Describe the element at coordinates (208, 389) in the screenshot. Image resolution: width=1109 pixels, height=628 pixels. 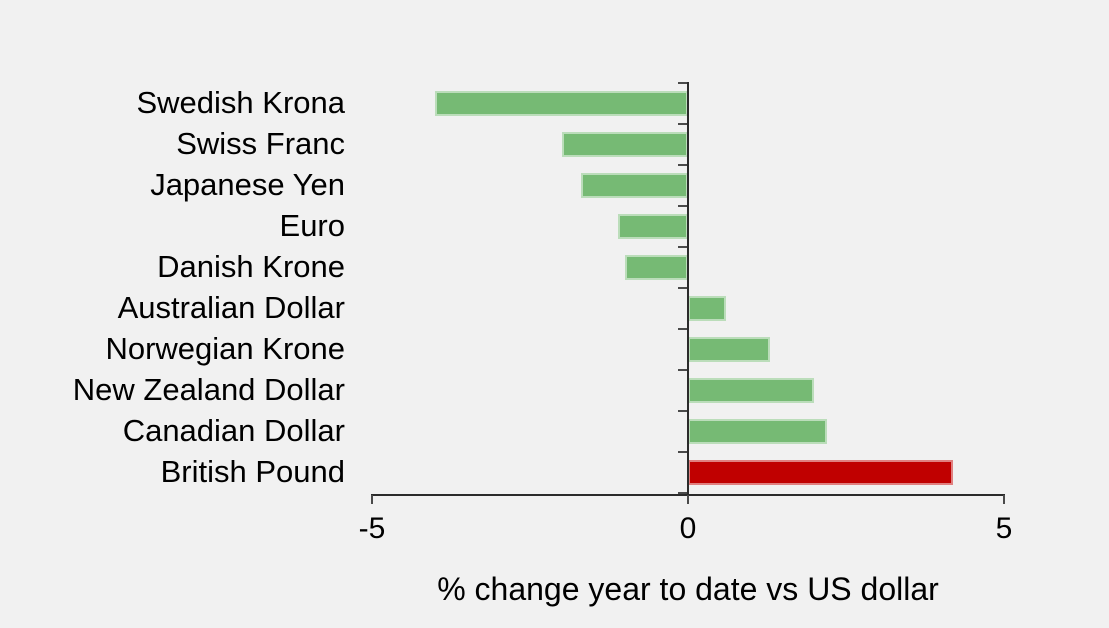
I see `category-label-new-zealand-dollar: New Zealand Dollar` at that location.